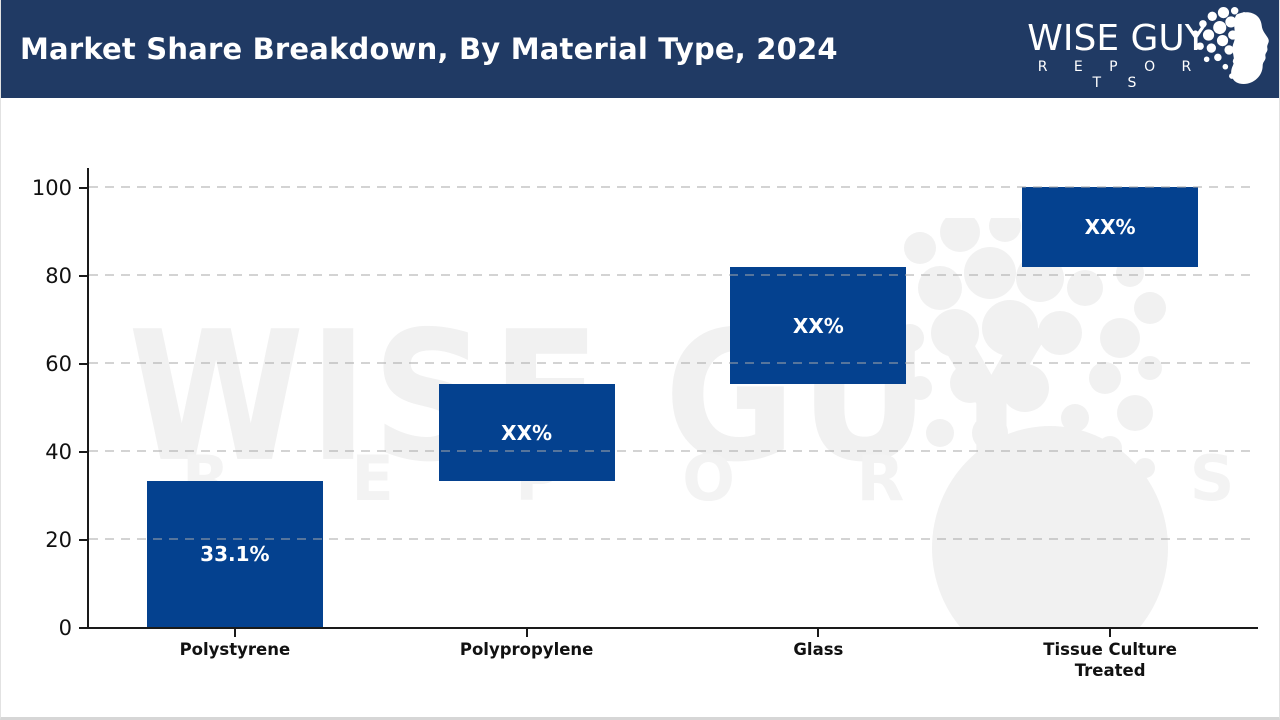 The height and width of the screenshot is (720, 1280). What do you see at coordinates (88, 398) in the screenshot?
I see `y-axis-line` at bounding box center [88, 398].